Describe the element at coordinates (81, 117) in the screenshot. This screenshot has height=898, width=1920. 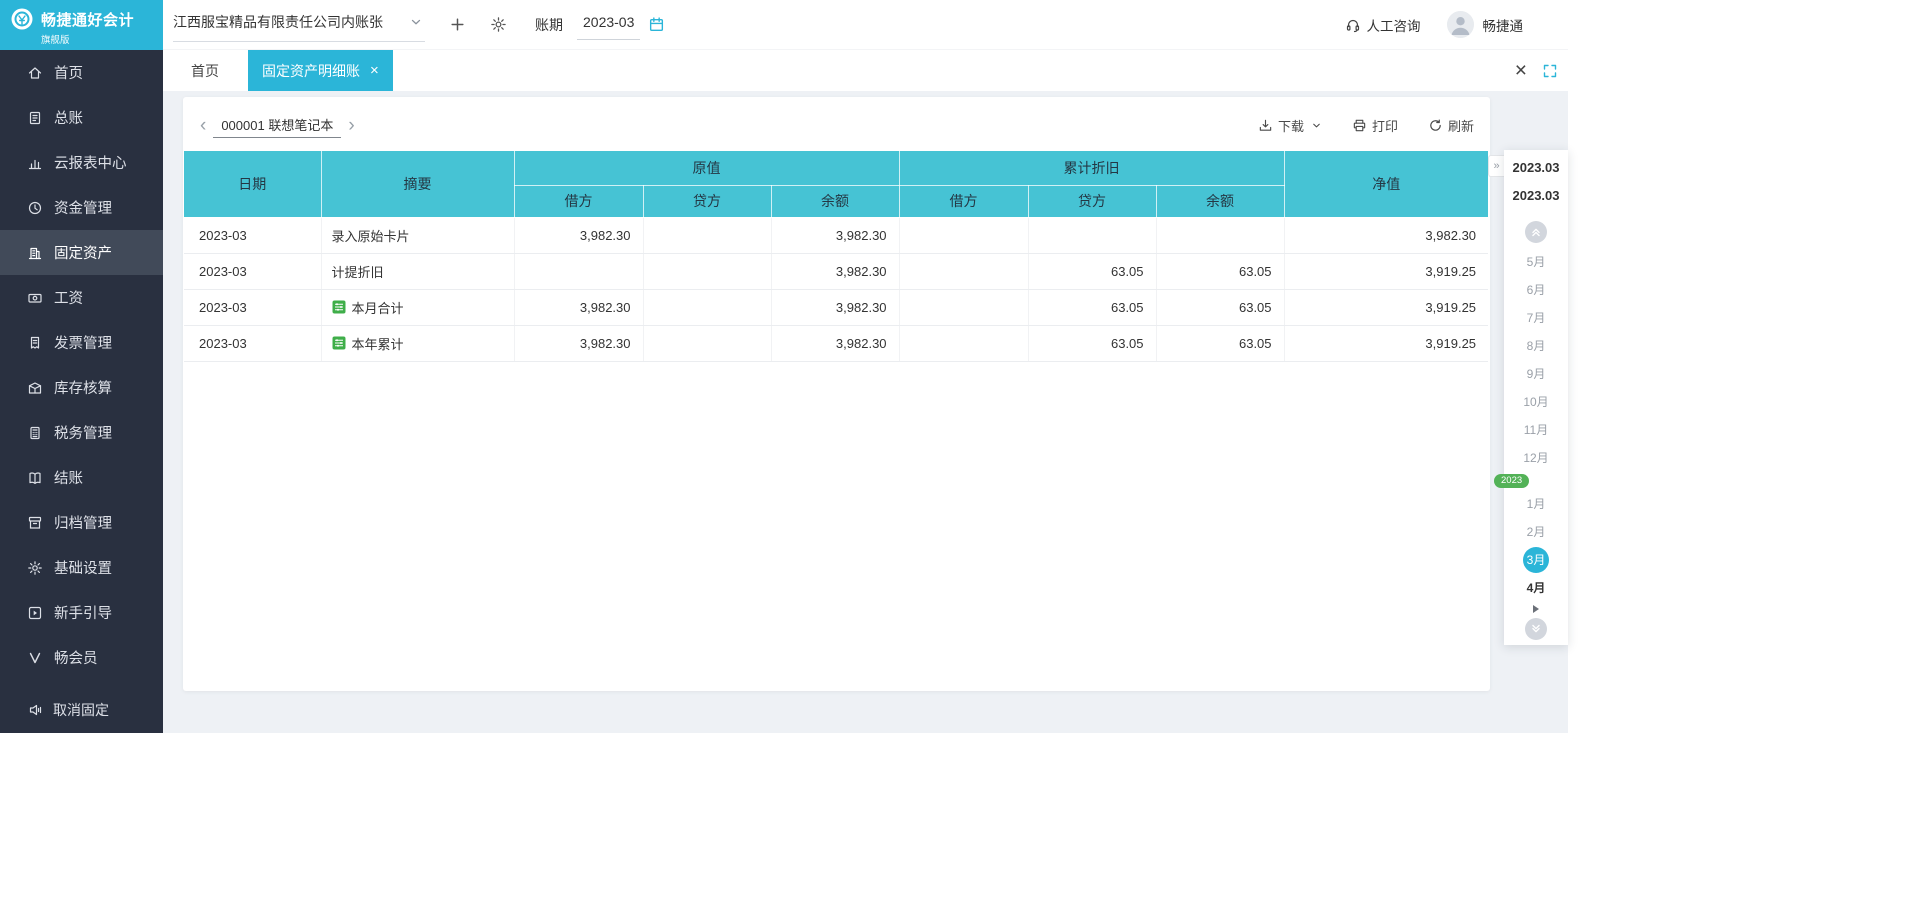
I see `sidebar-item-general-ledger: 总账` at that location.